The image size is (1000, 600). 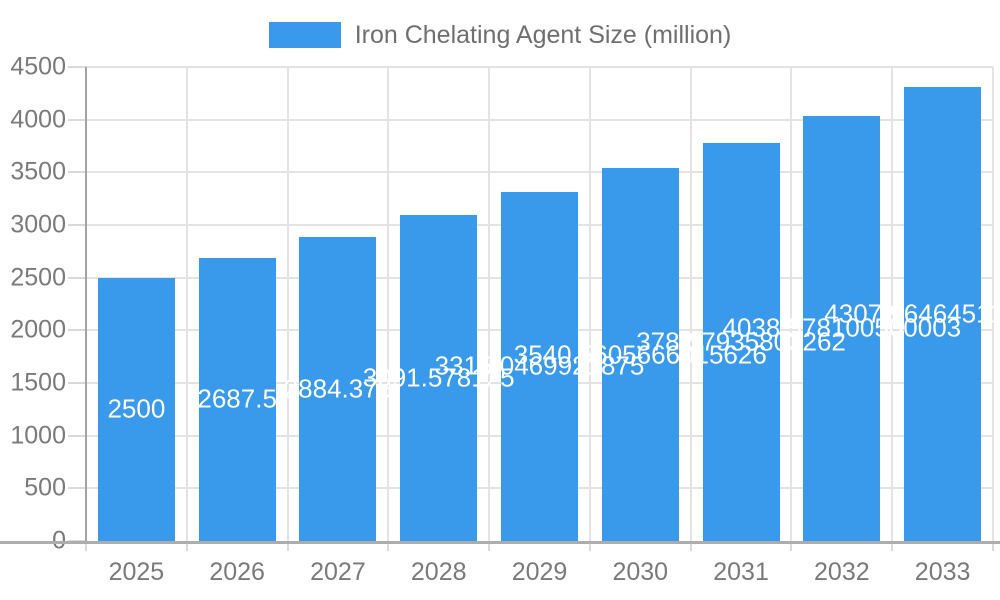 What do you see at coordinates (38, 277) in the screenshot?
I see `y-axis-tick-label: 2500` at bounding box center [38, 277].